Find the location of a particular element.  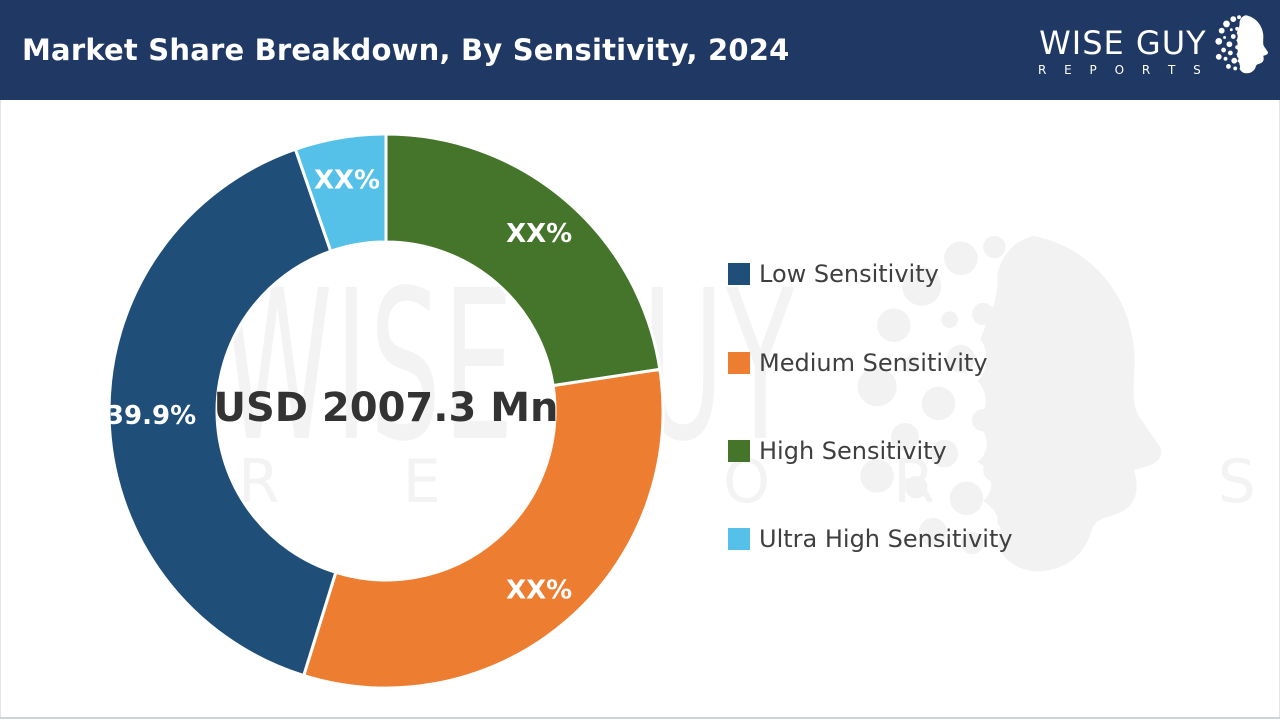

legend-label: High Sensitivity is located at coordinates (853, 451).